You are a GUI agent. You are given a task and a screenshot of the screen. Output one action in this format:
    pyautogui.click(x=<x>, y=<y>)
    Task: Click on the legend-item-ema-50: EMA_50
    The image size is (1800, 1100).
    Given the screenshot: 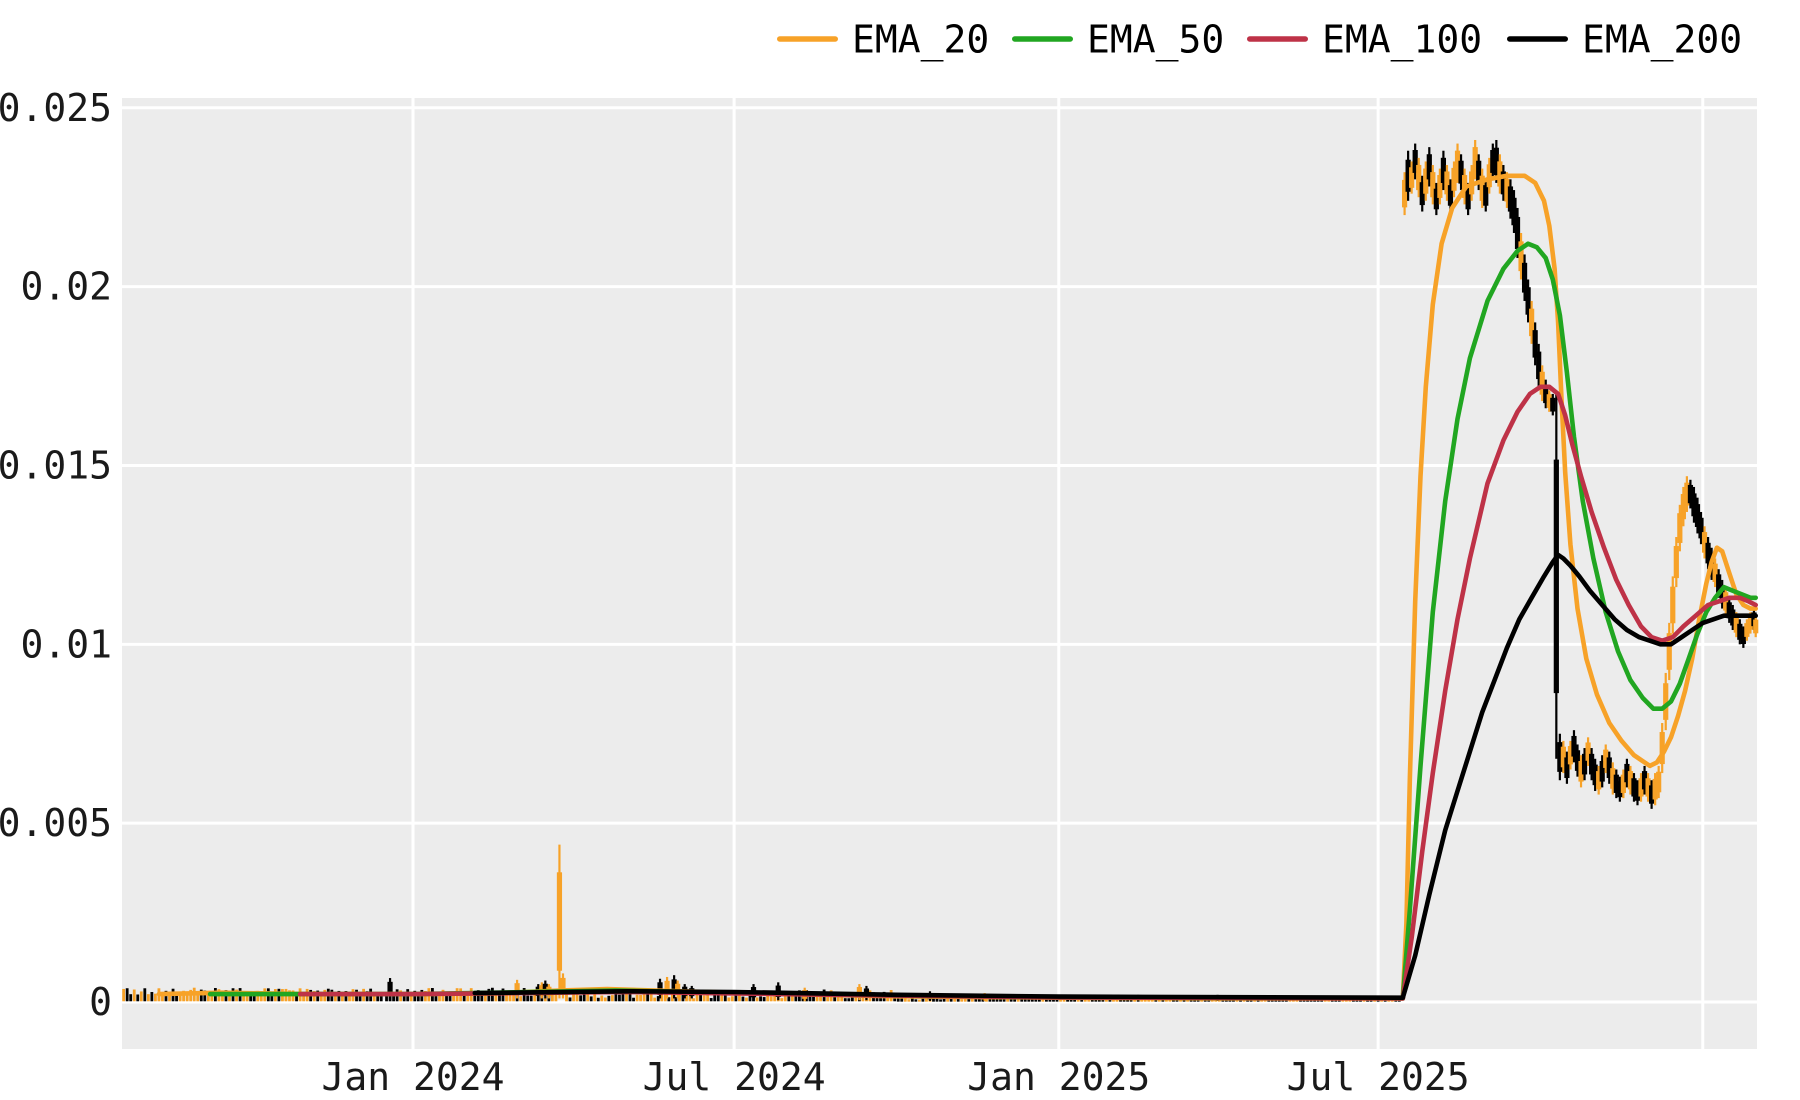 What is the action you would take?
    pyautogui.click(x=1118, y=40)
    